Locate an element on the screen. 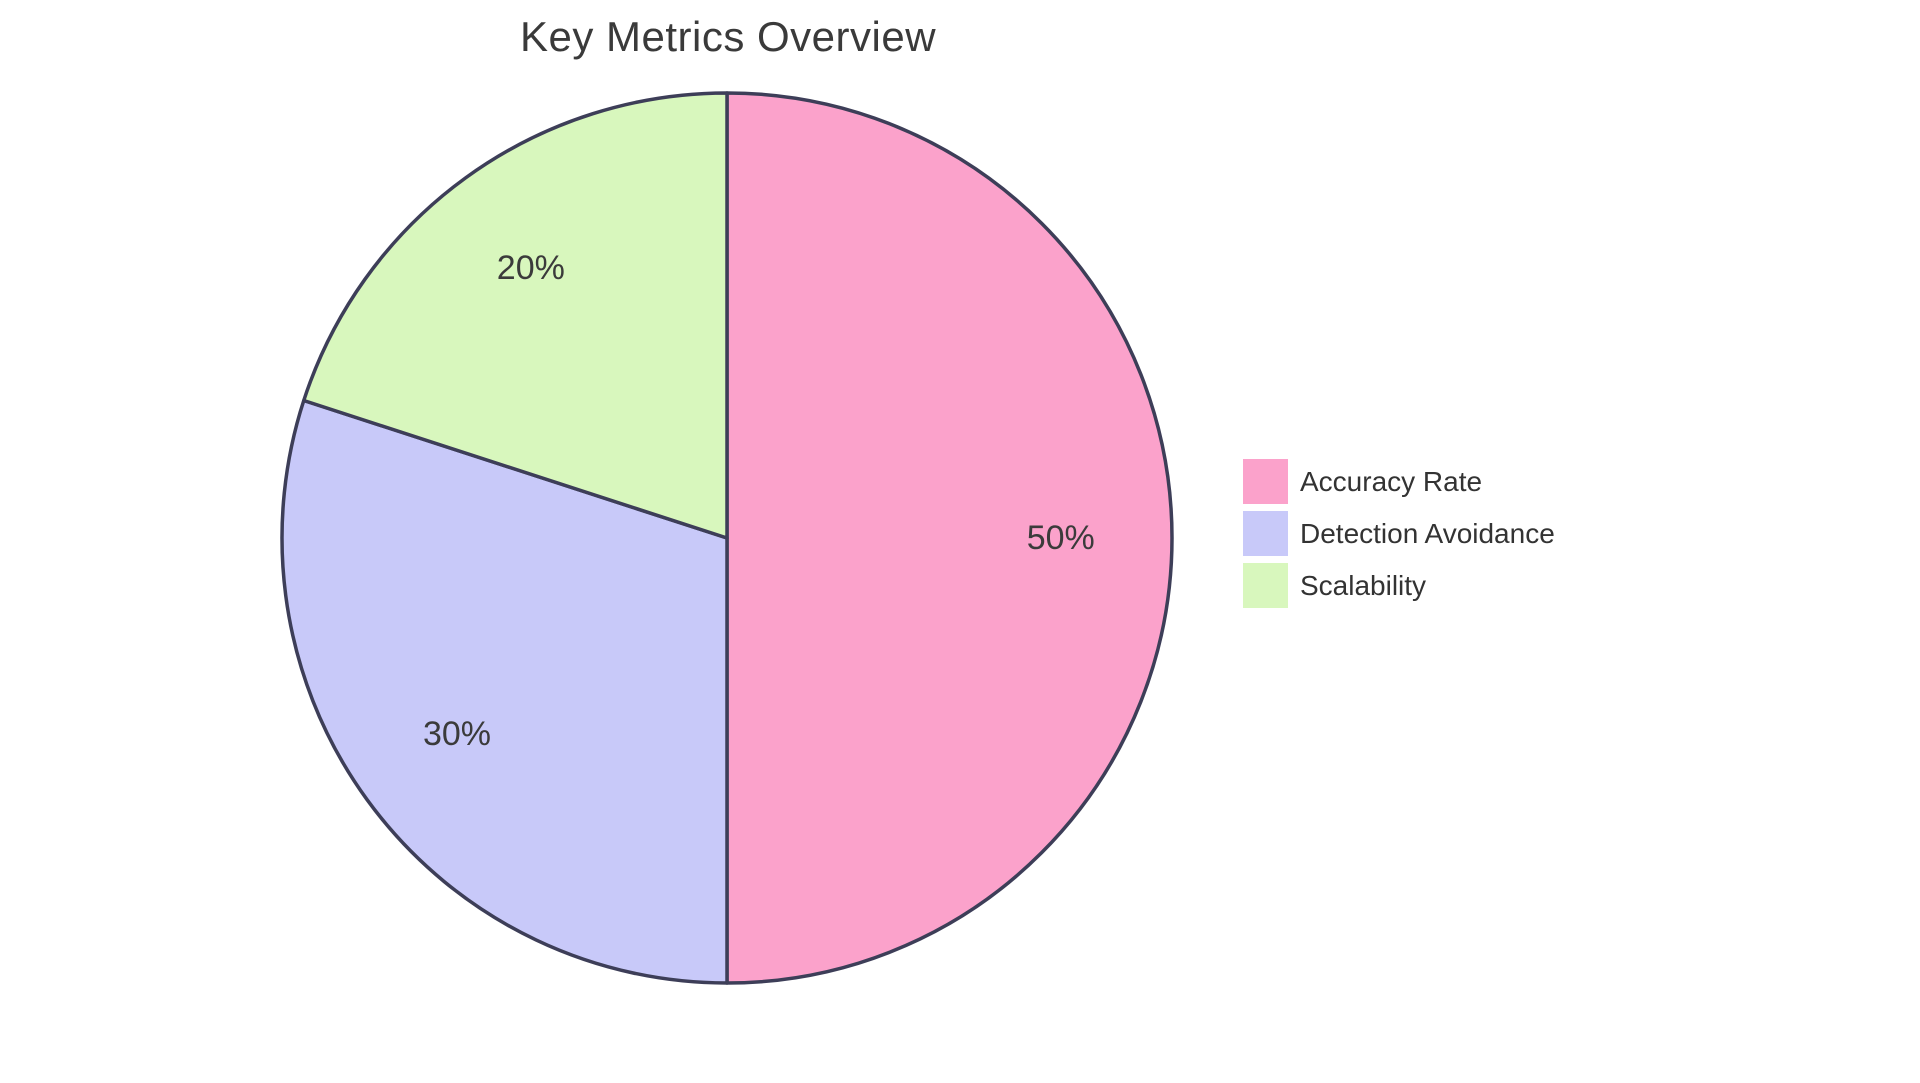  pie-slice-scalability is located at coordinates (515, 315).